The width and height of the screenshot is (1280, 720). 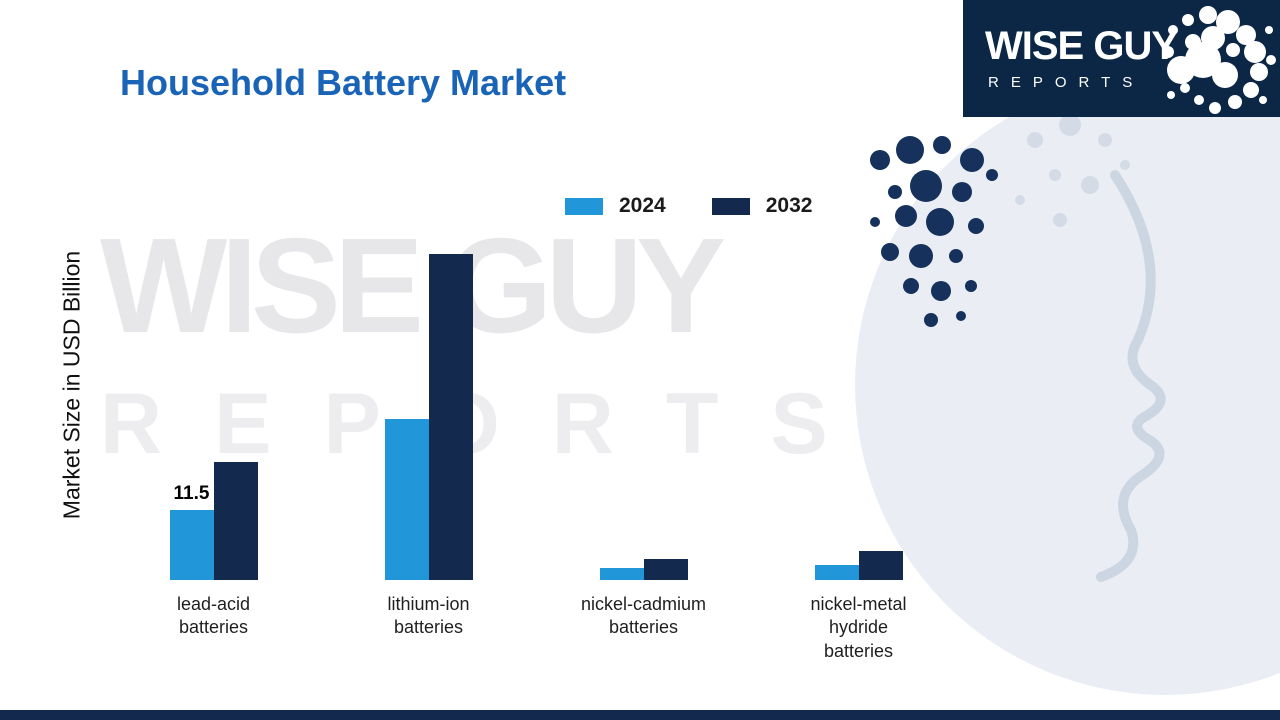 I want to click on logo-wordmark: WISE GUY, so click(x=1081, y=46).